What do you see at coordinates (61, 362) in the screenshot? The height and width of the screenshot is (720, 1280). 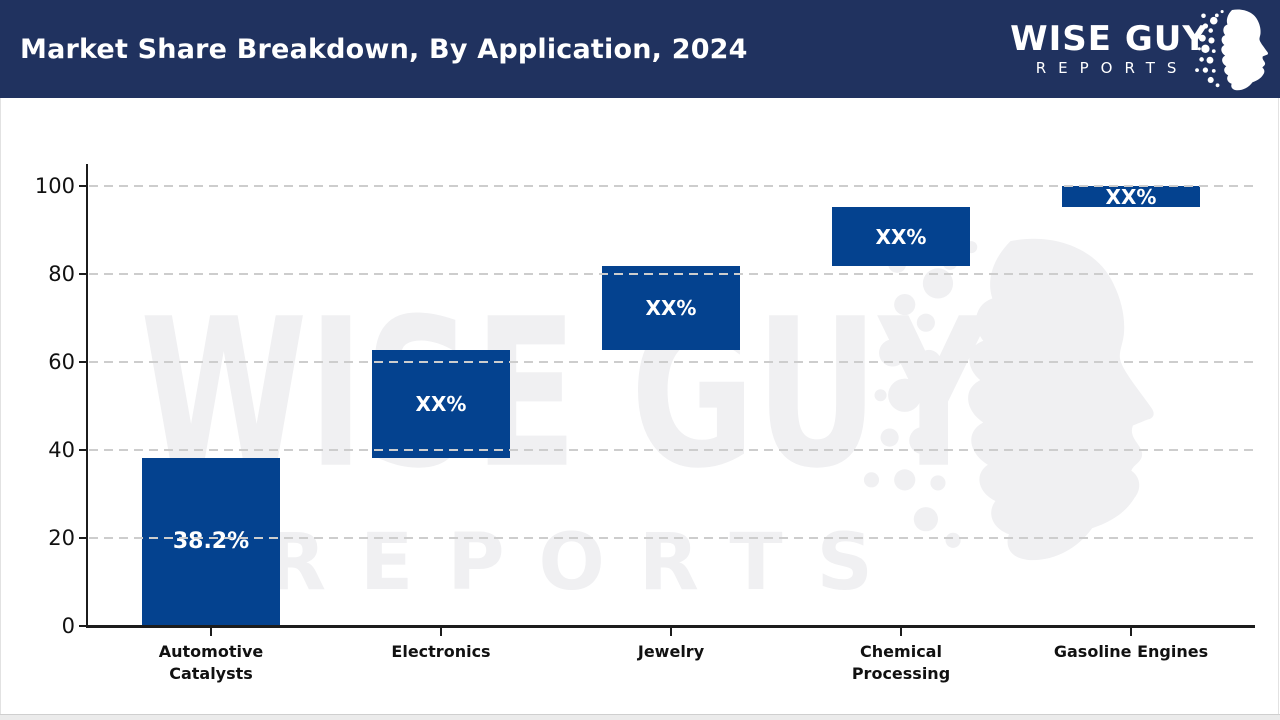 I see `y-tick-label: 60` at bounding box center [61, 362].